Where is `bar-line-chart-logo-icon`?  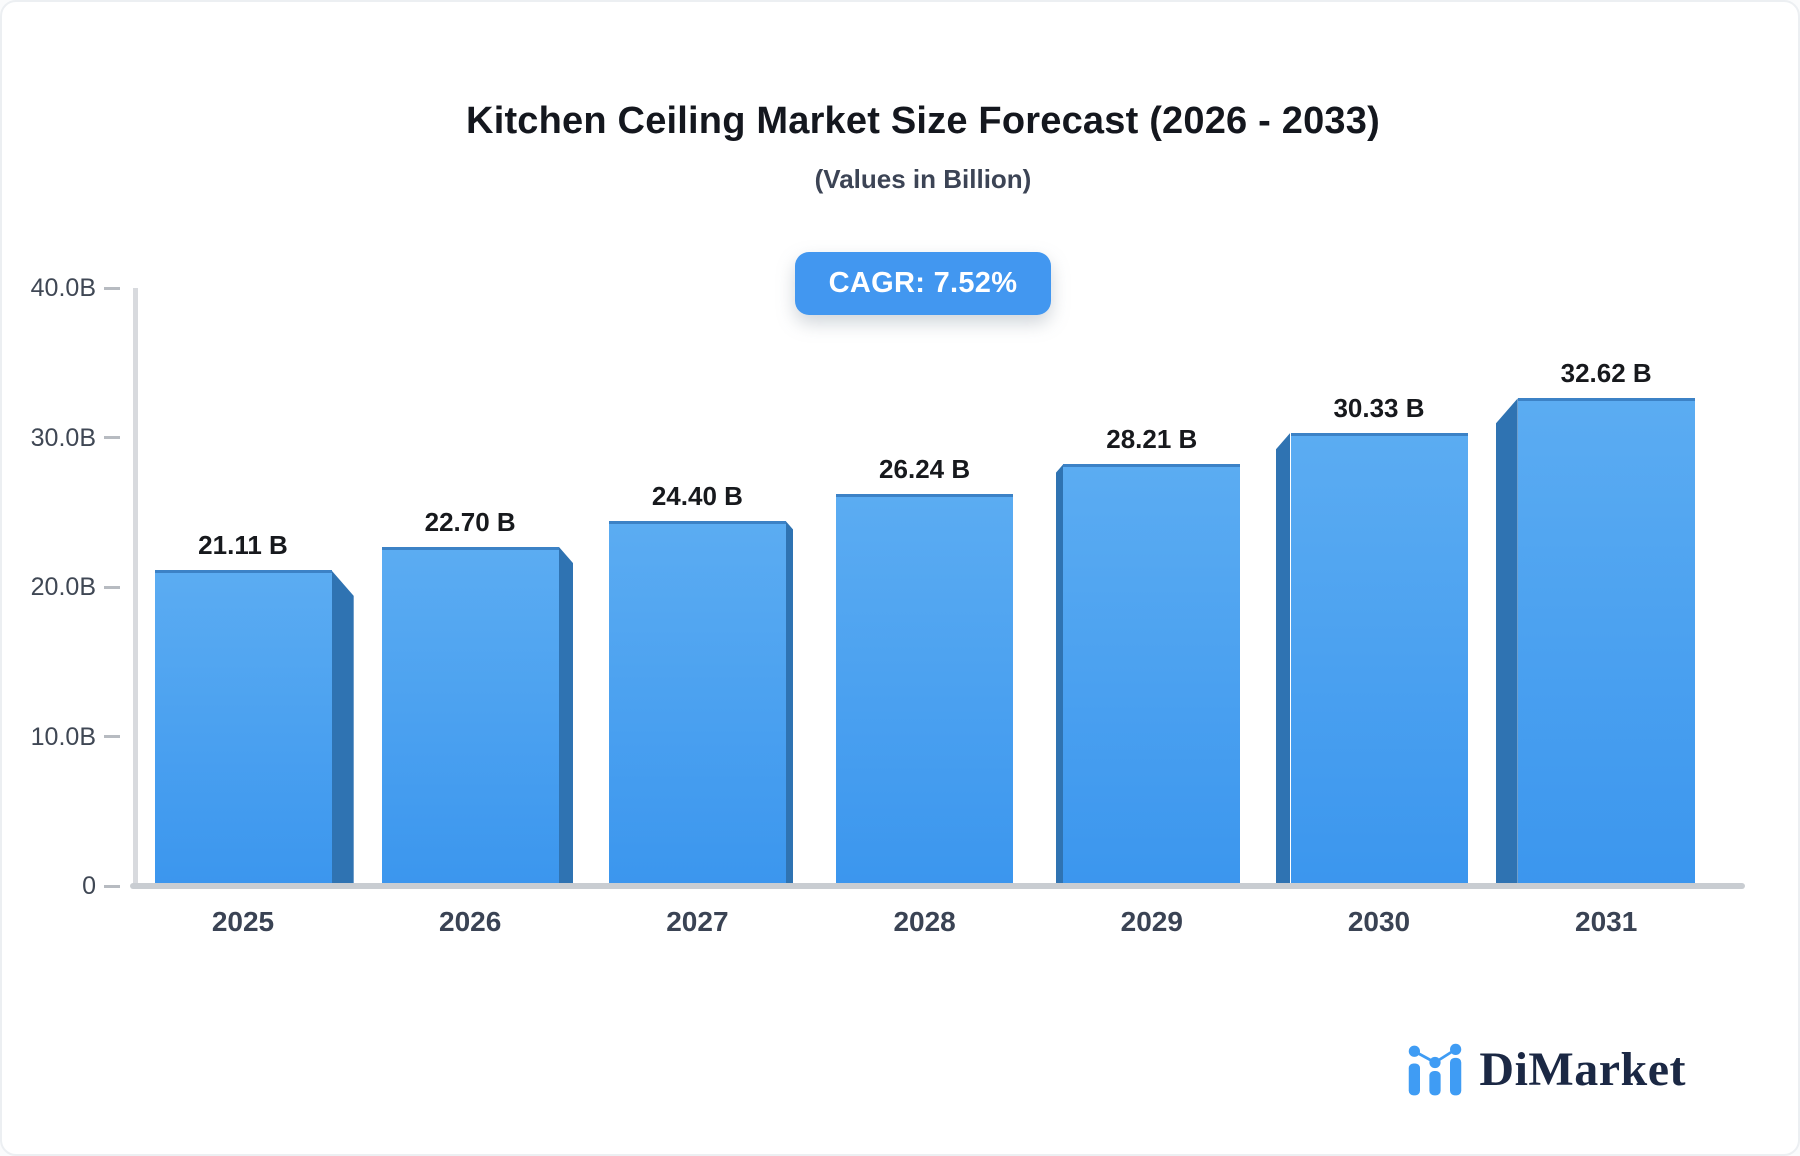
bar-line-chart-logo-icon is located at coordinates (1435, 1069).